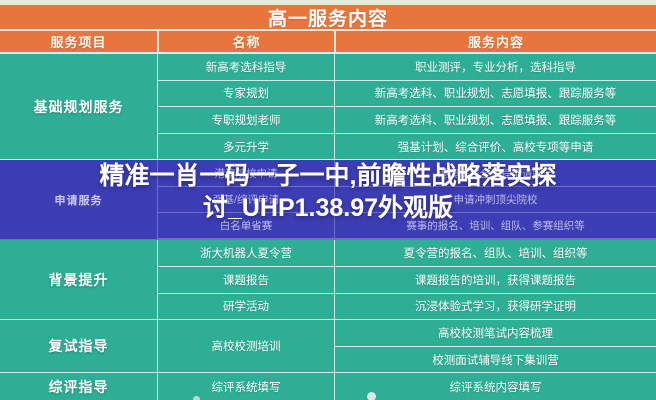  I want to click on group-category-label: 背景提升, so click(78, 279).